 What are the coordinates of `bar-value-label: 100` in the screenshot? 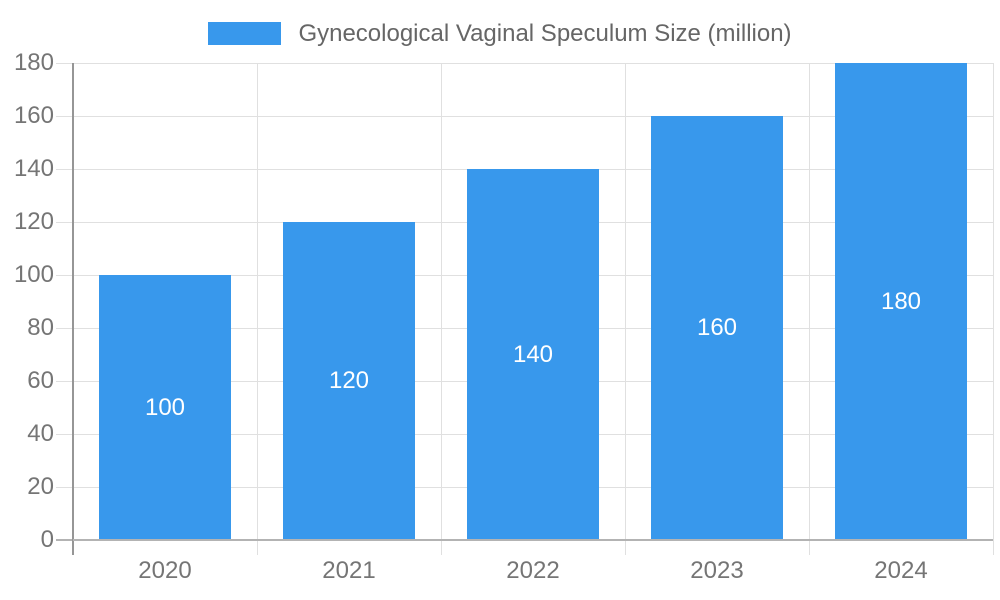 It's located at (165, 407).